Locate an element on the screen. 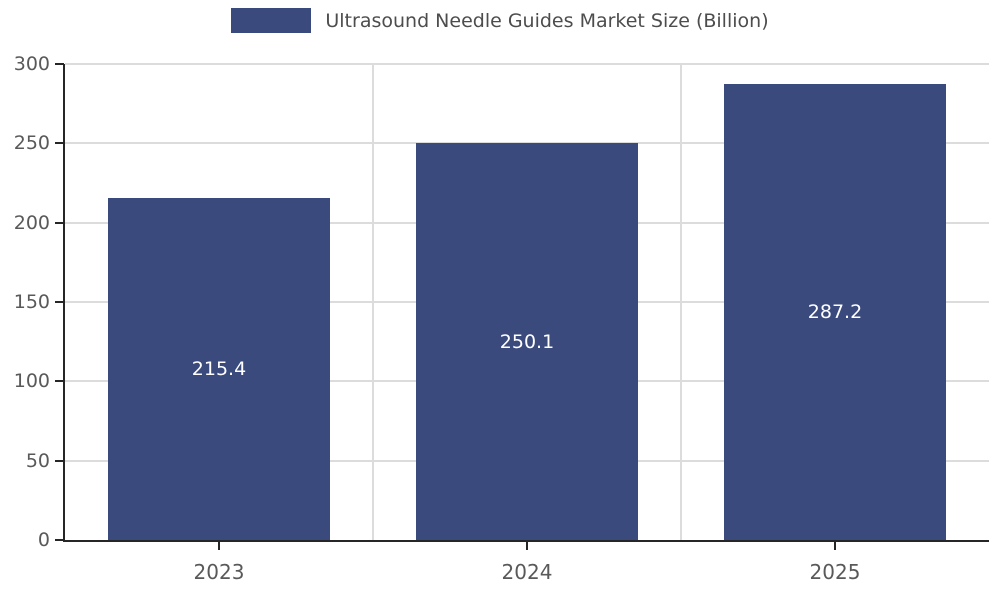 The image size is (1000, 600). y-tick-label: 200 is located at coordinates (31, 222).